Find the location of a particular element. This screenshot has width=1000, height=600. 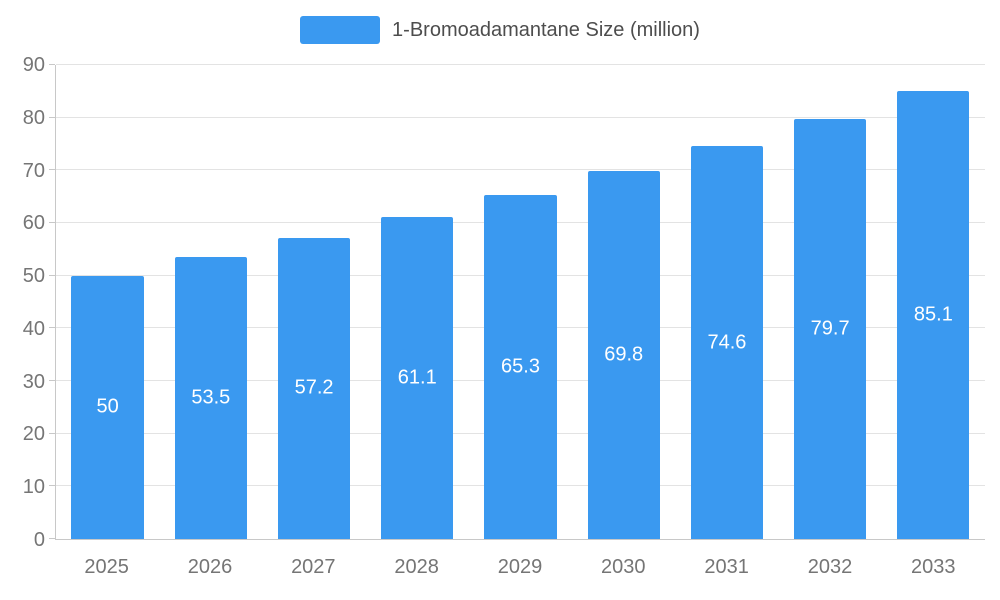

bar-value-label: 50 is located at coordinates (107, 406).